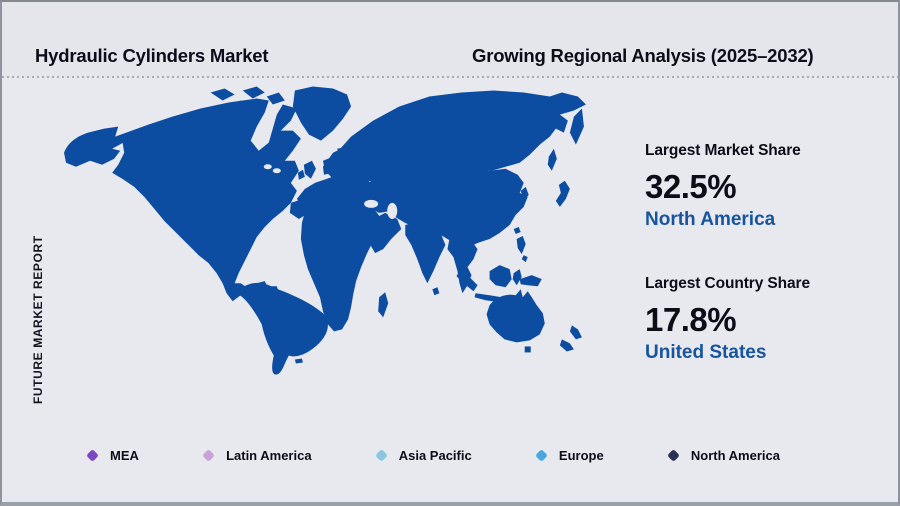 The height and width of the screenshot is (506, 900). Describe the element at coordinates (208, 455) in the screenshot. I see `legend-dot-latin-america` at that location.